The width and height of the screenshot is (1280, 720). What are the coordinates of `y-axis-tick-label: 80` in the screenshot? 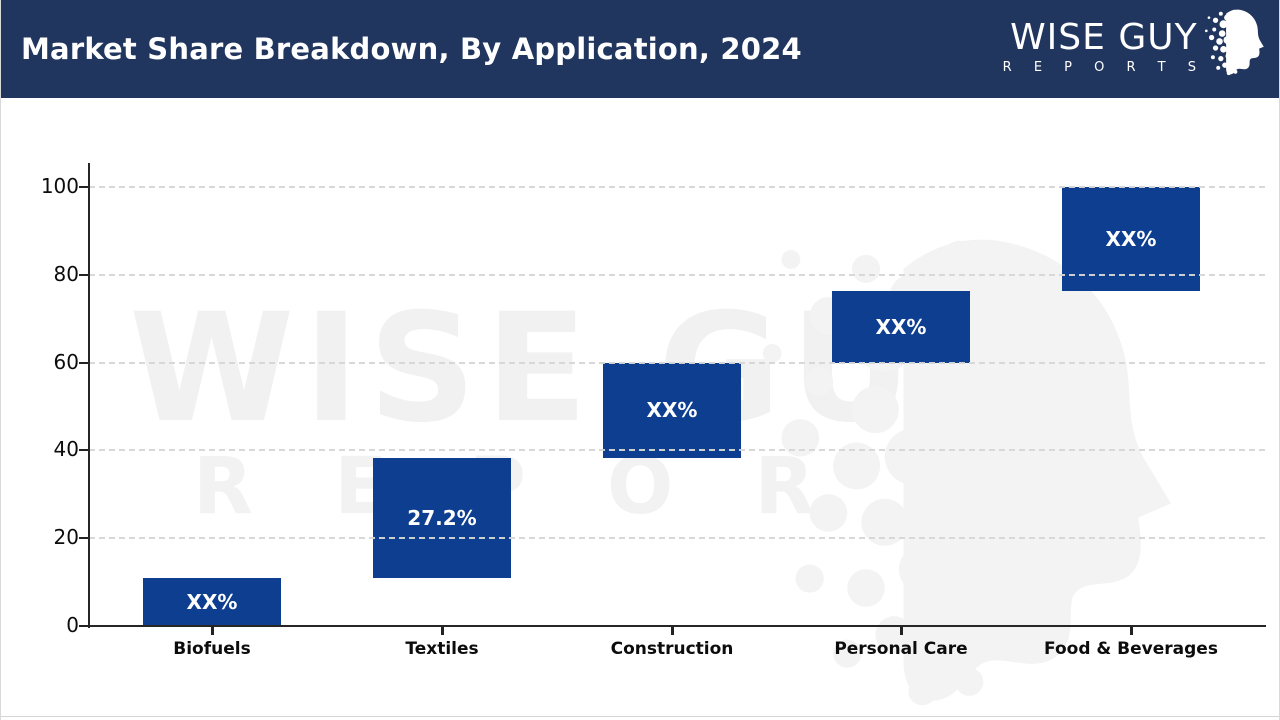 It's located at (66, 273).